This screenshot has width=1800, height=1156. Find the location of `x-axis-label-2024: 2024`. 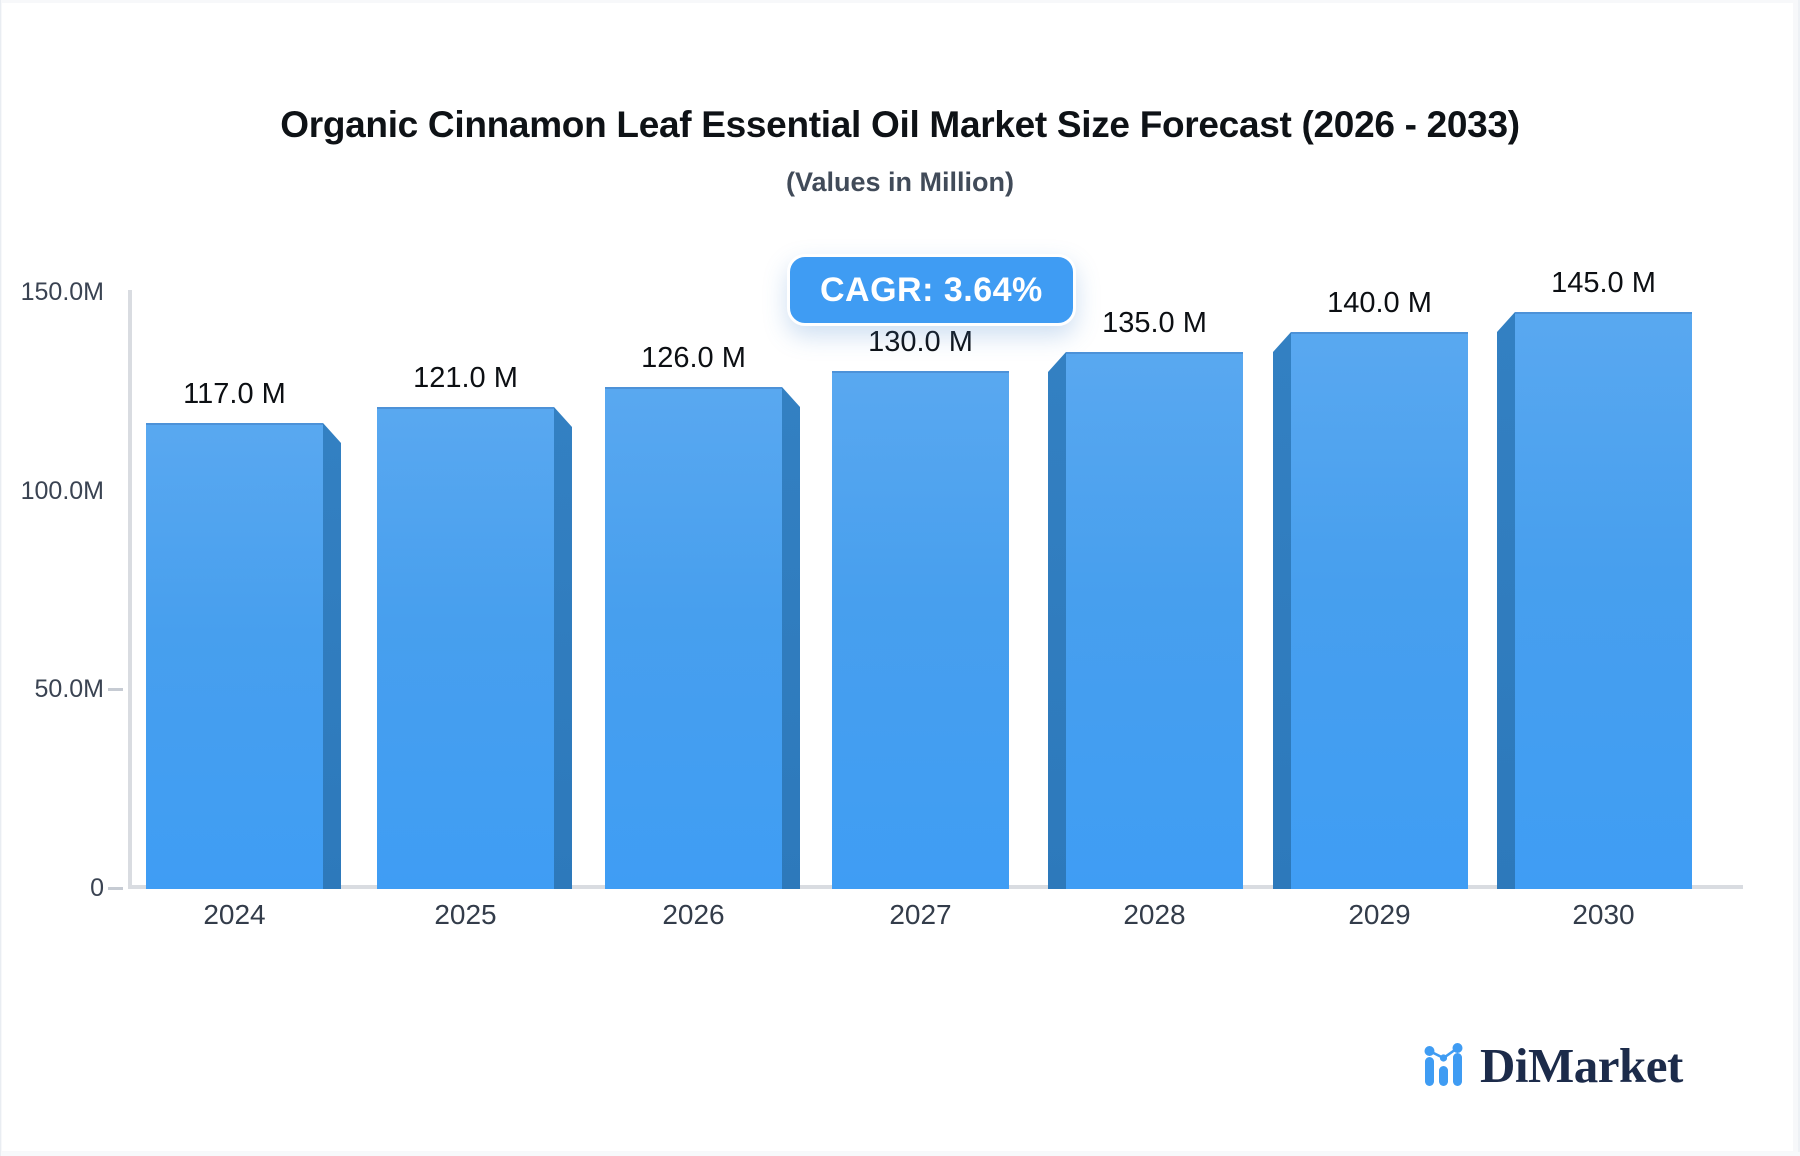

x-axis-label-2024: 2024 is located at coordinates (234, 914).